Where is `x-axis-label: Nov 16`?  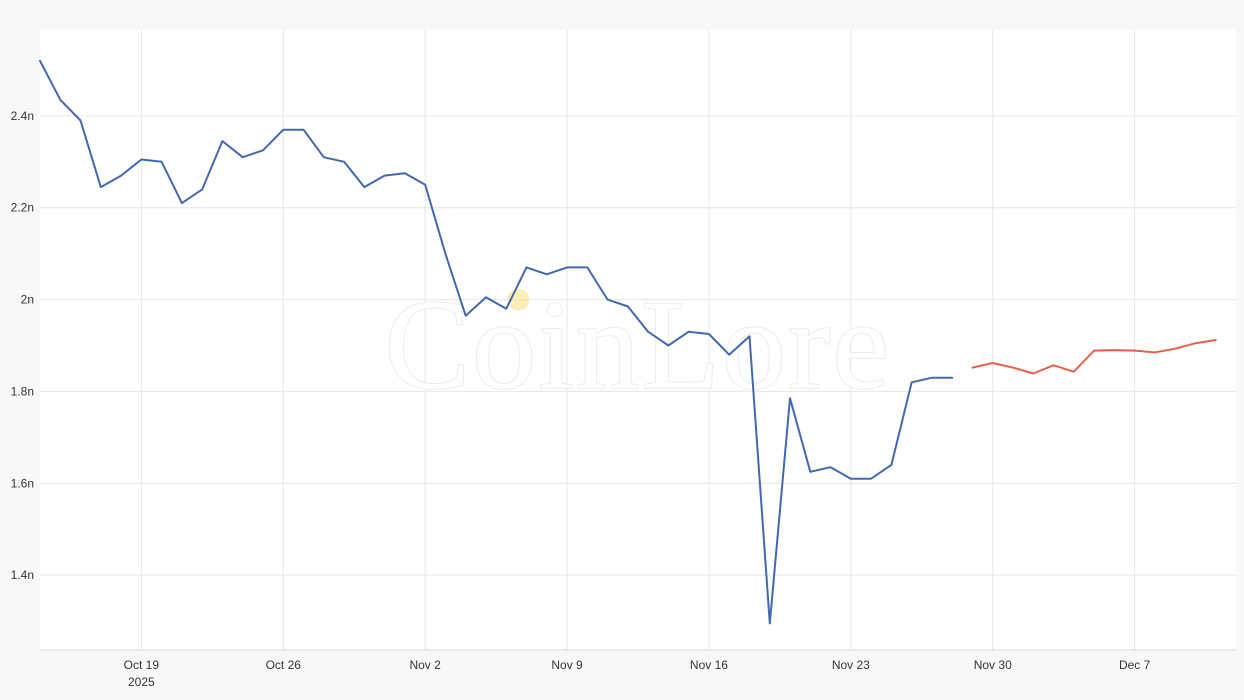
x-axis-label: Nov 16 is located at coordinates (709, 665).